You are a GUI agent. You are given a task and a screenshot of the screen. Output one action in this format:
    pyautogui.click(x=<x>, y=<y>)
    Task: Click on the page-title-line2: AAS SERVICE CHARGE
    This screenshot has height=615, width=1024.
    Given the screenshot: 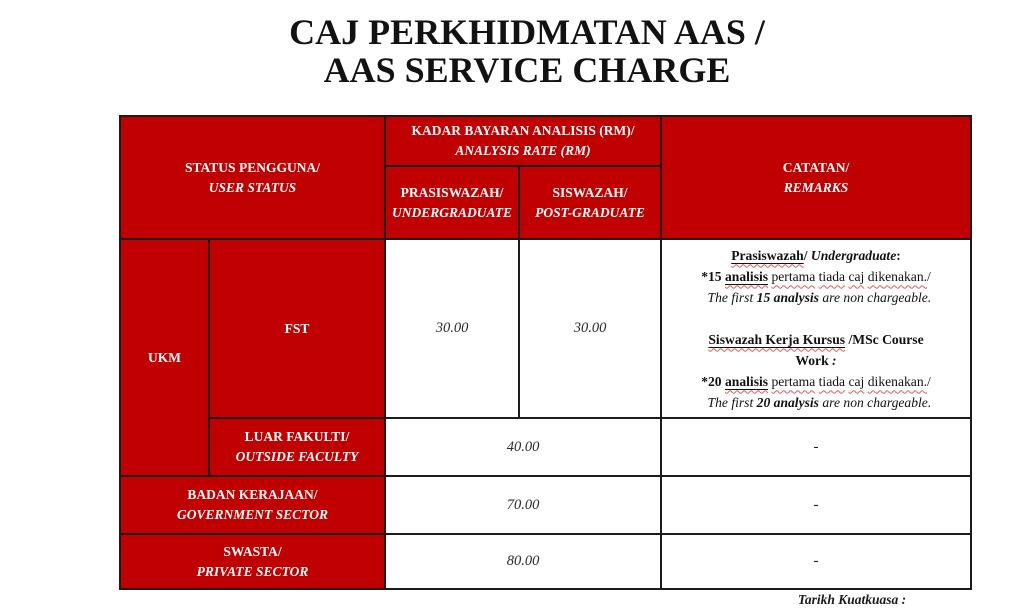 What is the action you would take?
    pyautogui.click(x=527, y=70)
    